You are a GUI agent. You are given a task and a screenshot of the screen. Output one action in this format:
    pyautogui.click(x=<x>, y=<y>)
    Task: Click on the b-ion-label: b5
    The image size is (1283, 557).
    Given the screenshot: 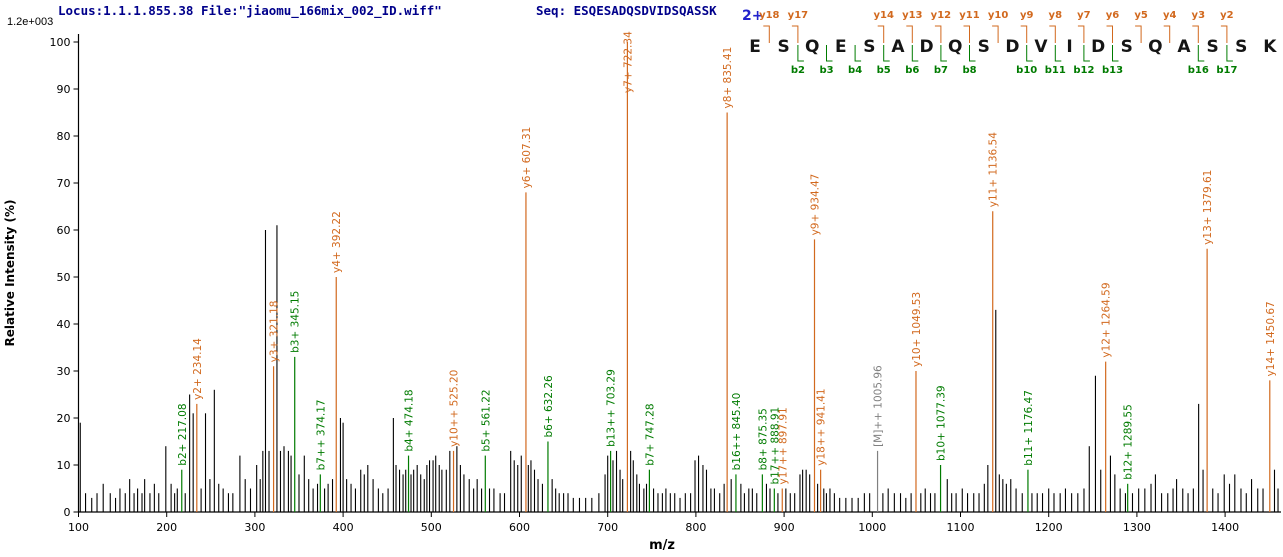 What is the action you would take?
    pyautogui.click(x=884, y=70)
    